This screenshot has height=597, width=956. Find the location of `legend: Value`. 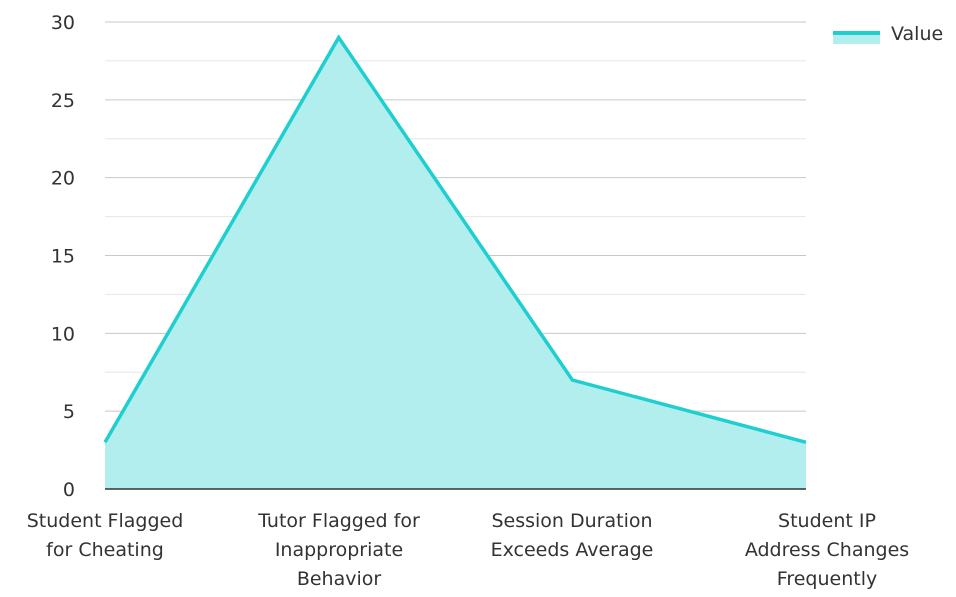

legend: Value is located at coordinates (888, 34).